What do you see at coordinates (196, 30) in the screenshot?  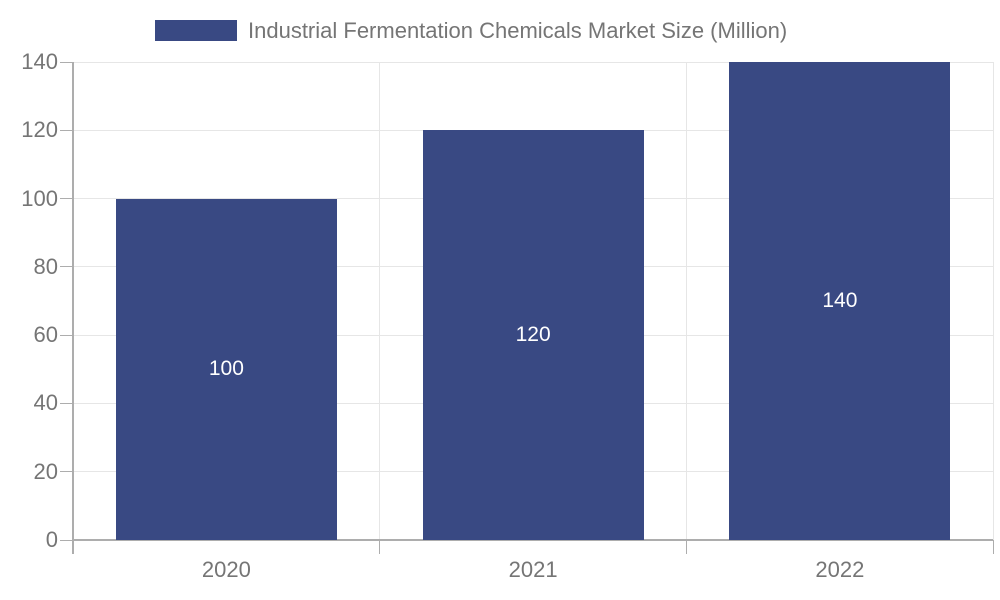 I see `legend-swatch` at bounding box center [196, 30].